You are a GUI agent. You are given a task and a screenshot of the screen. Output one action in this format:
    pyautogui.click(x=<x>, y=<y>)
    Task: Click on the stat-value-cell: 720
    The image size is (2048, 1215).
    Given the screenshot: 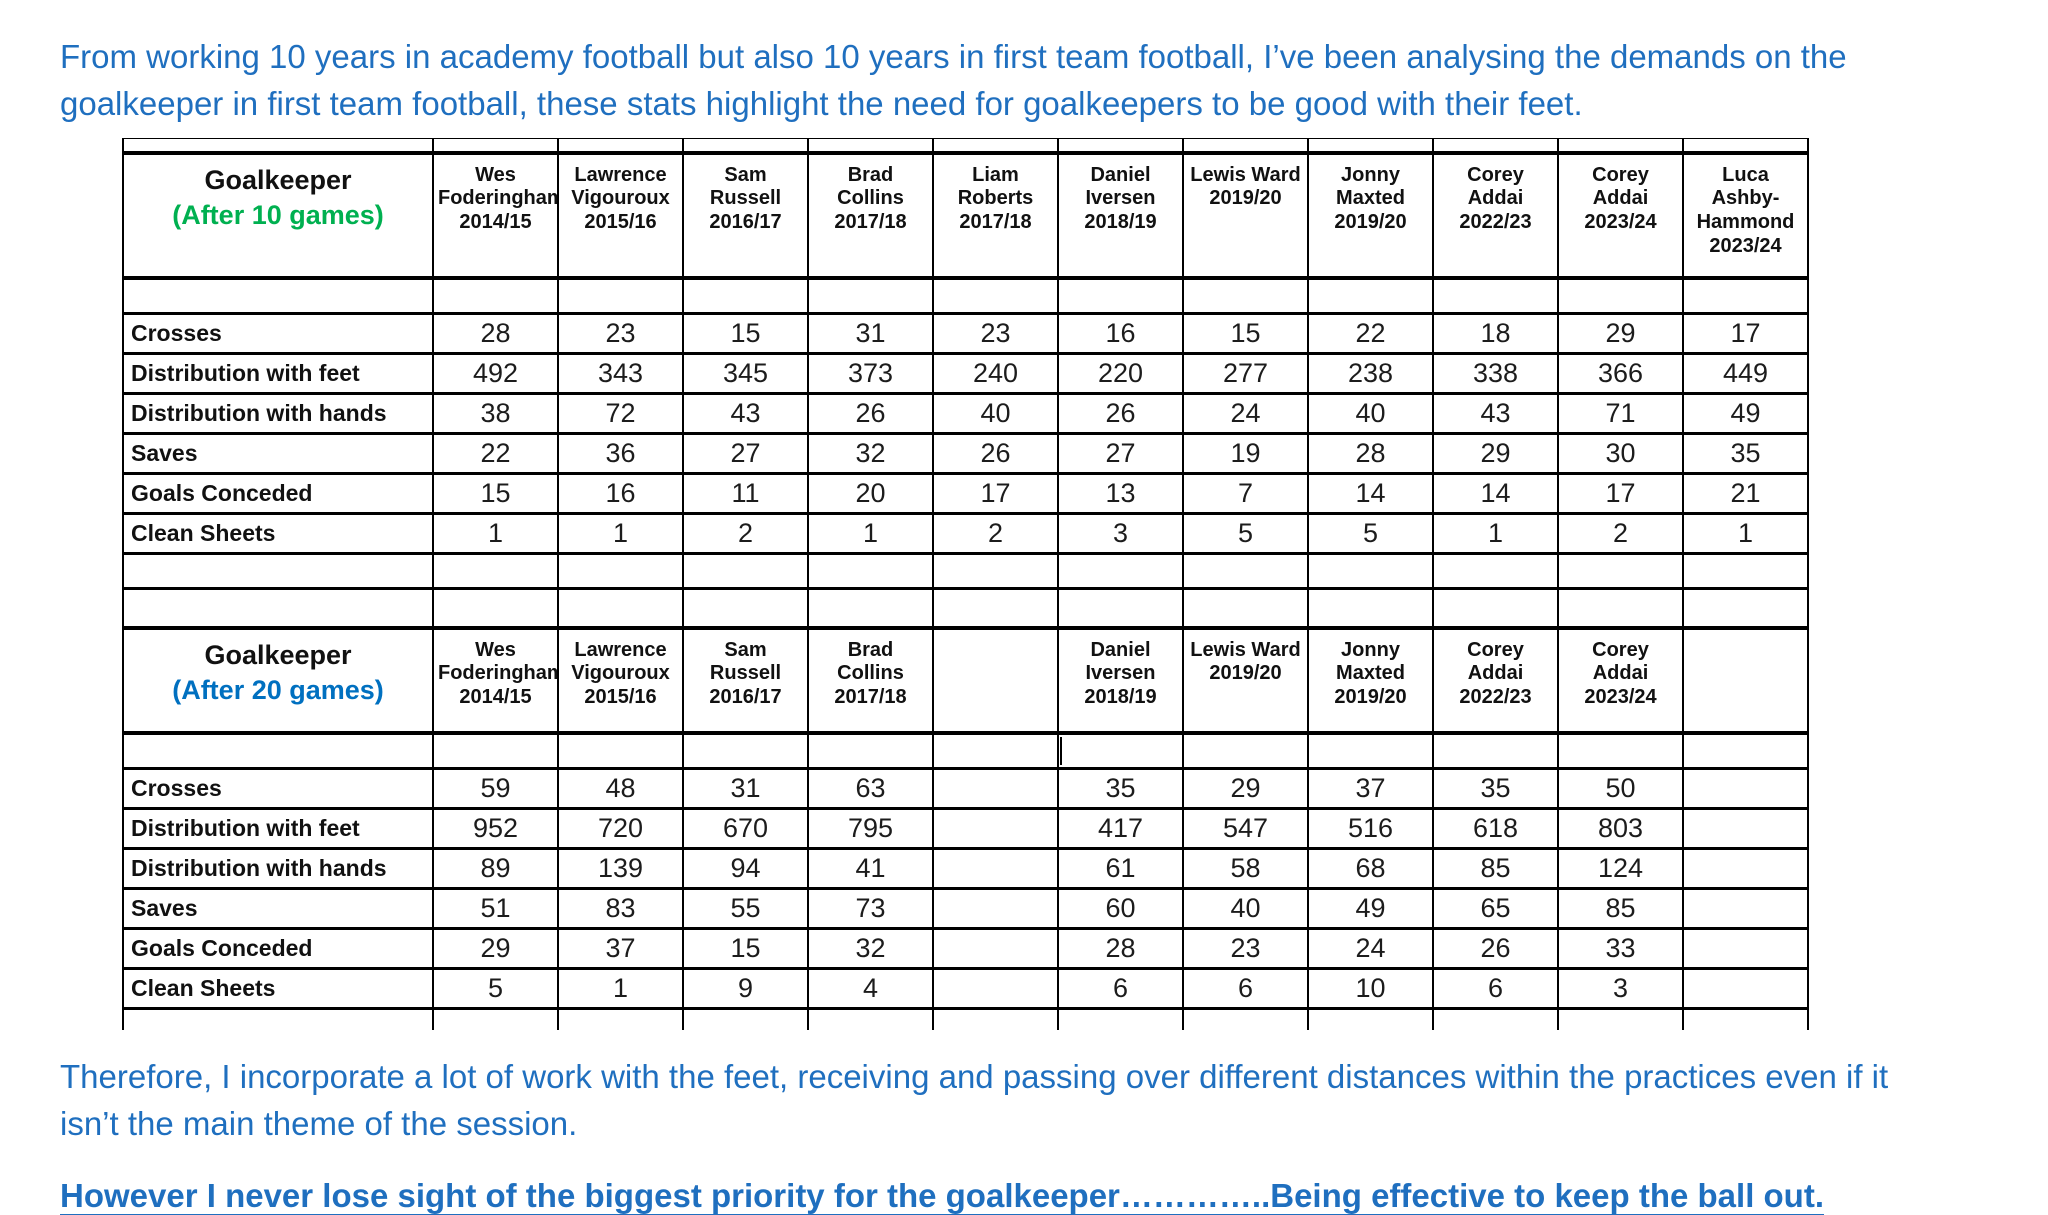 What is the action you would take?
    pyautogui.click(x=620, y=828)
    